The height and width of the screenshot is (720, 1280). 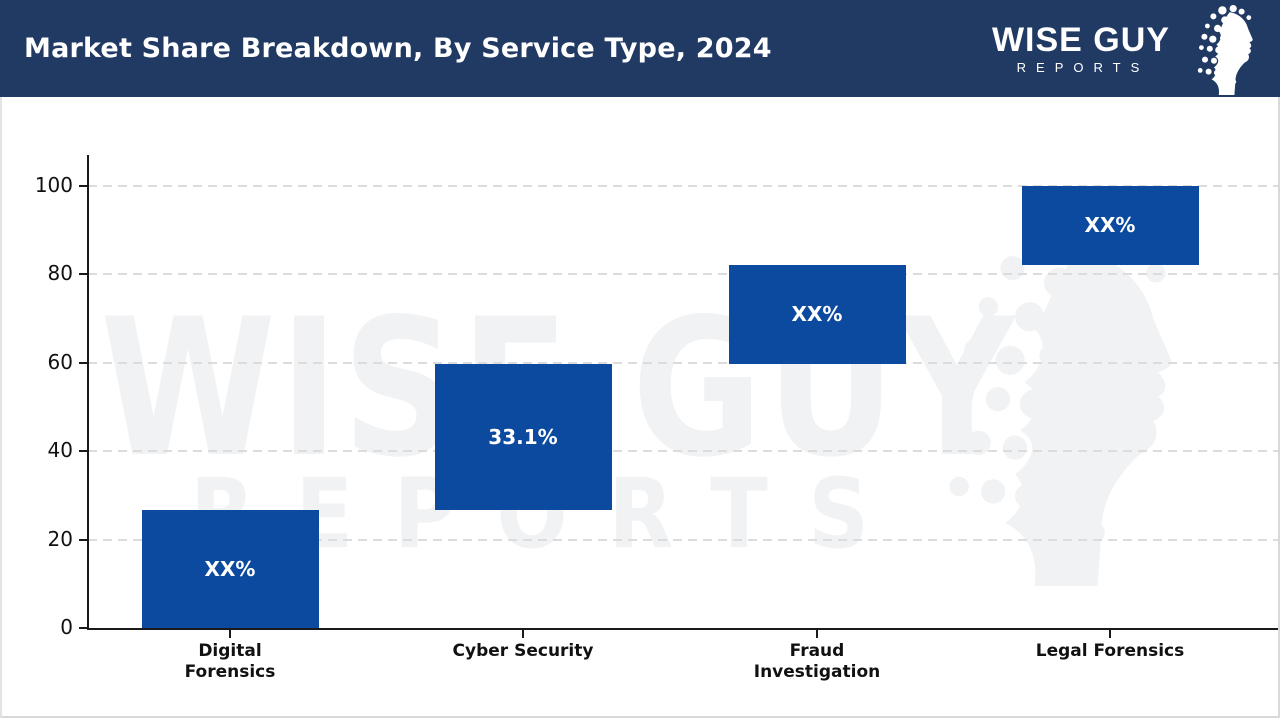 What do you see at coordinates (66, 627) in the screenshot?
I see `y-tick-label: 0` at bounding box center [66, 627].